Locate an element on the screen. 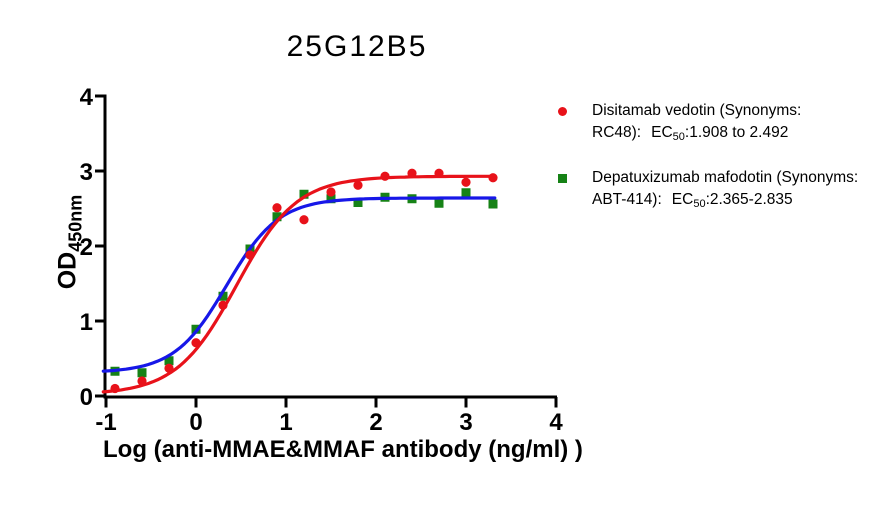  legend-line1: Disitamab vedotin (Synonyms: is located at coordinates (697, 110).